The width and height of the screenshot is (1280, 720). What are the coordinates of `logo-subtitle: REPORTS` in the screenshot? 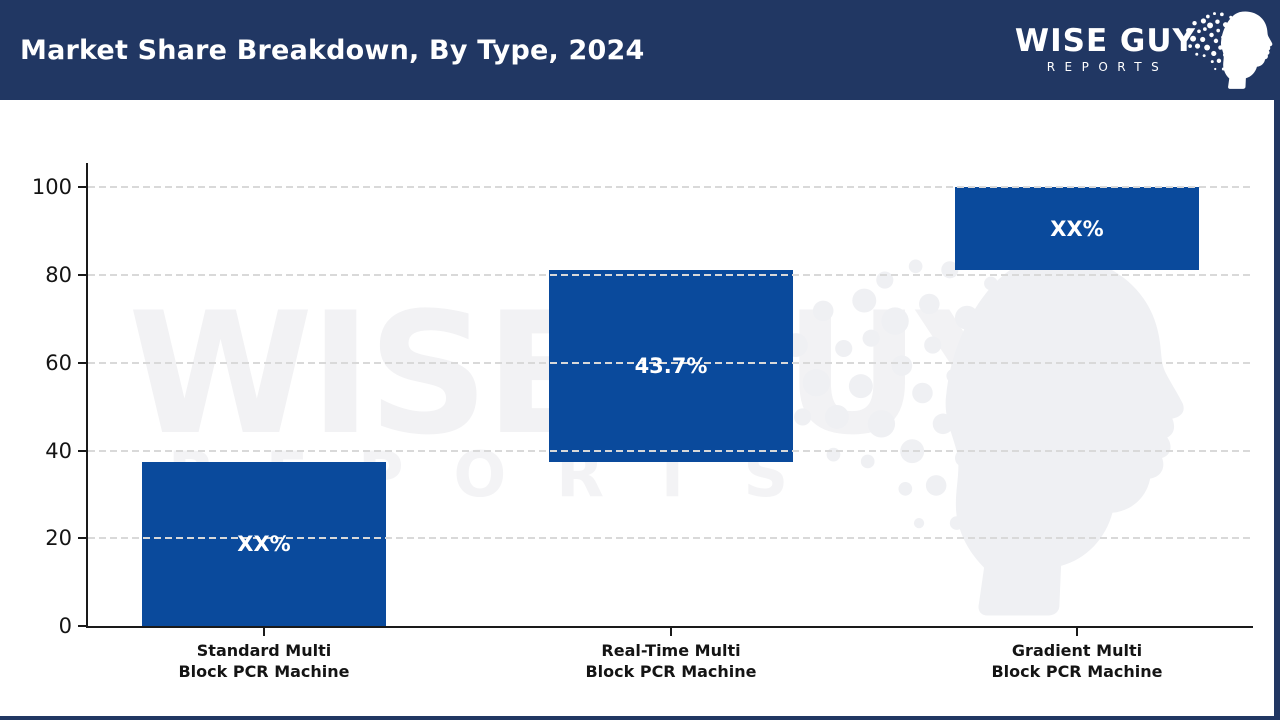 It's located at (1107, 67).